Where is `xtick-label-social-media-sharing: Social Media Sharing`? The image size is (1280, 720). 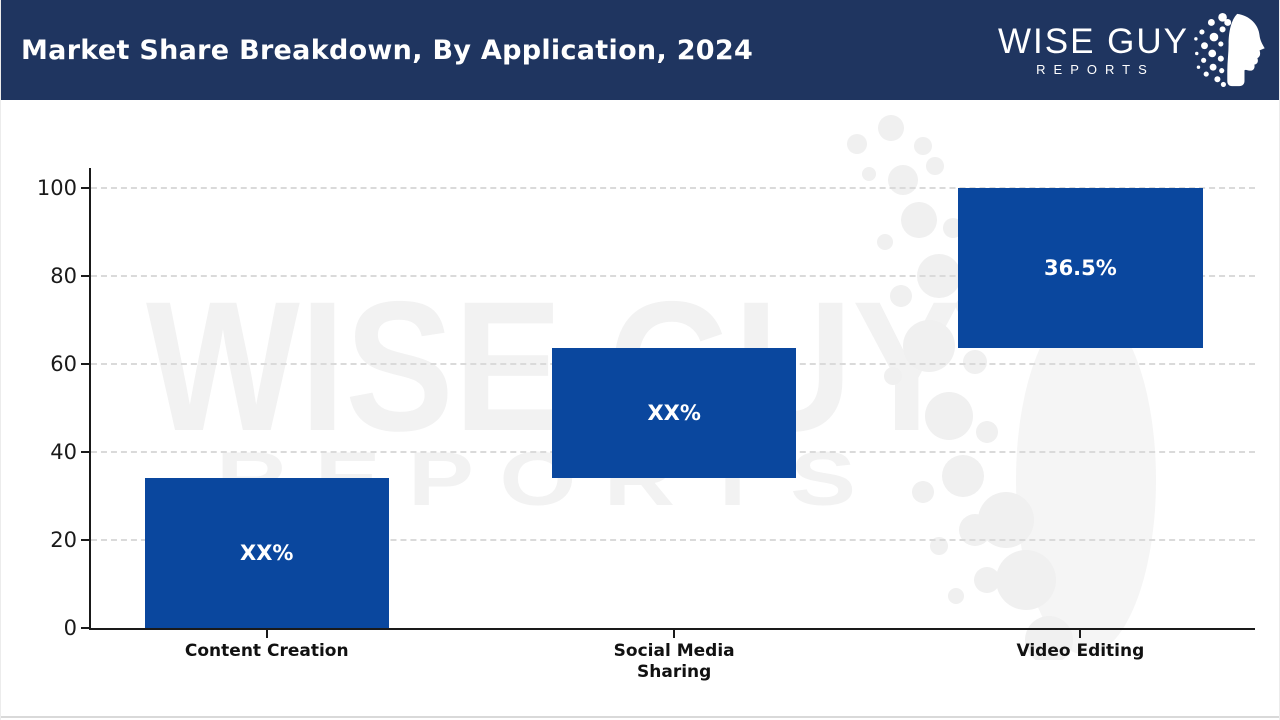 xtick-label-social-media-sharing: Social Media Sharing is located at coordinates (674, 662).